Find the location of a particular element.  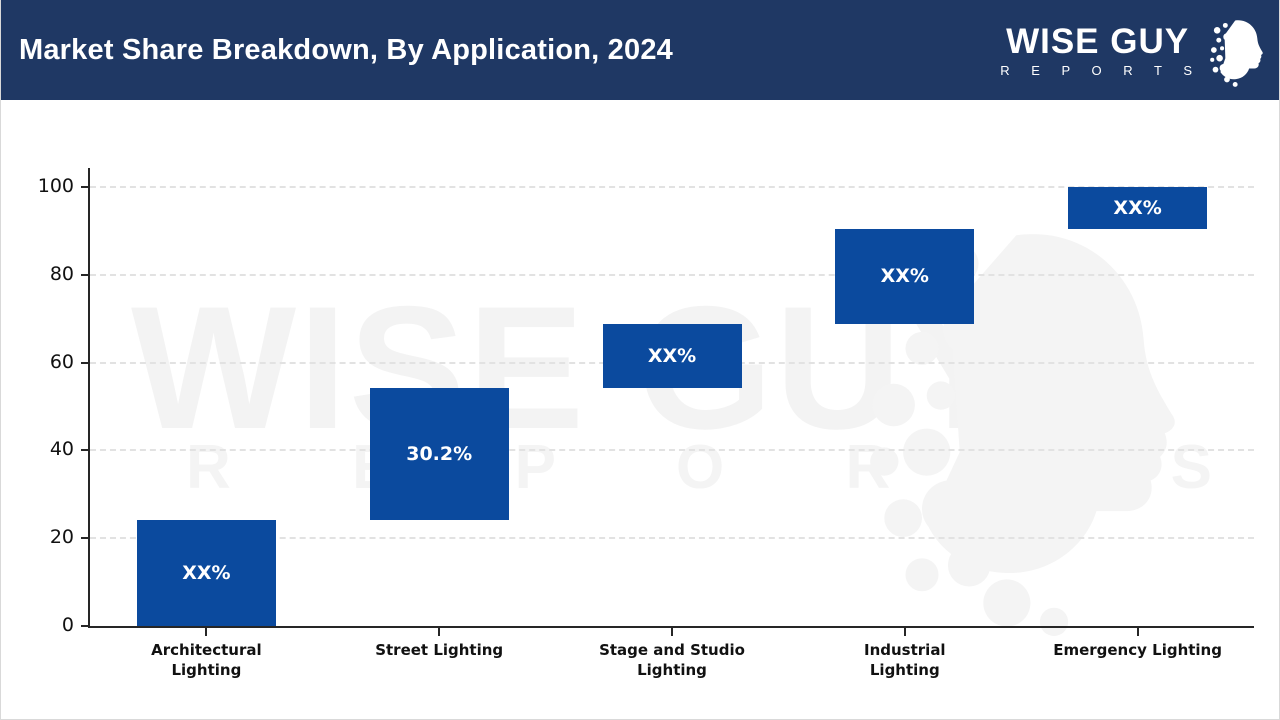

bar-2: 30.2% is located at coordinates (439, 454).